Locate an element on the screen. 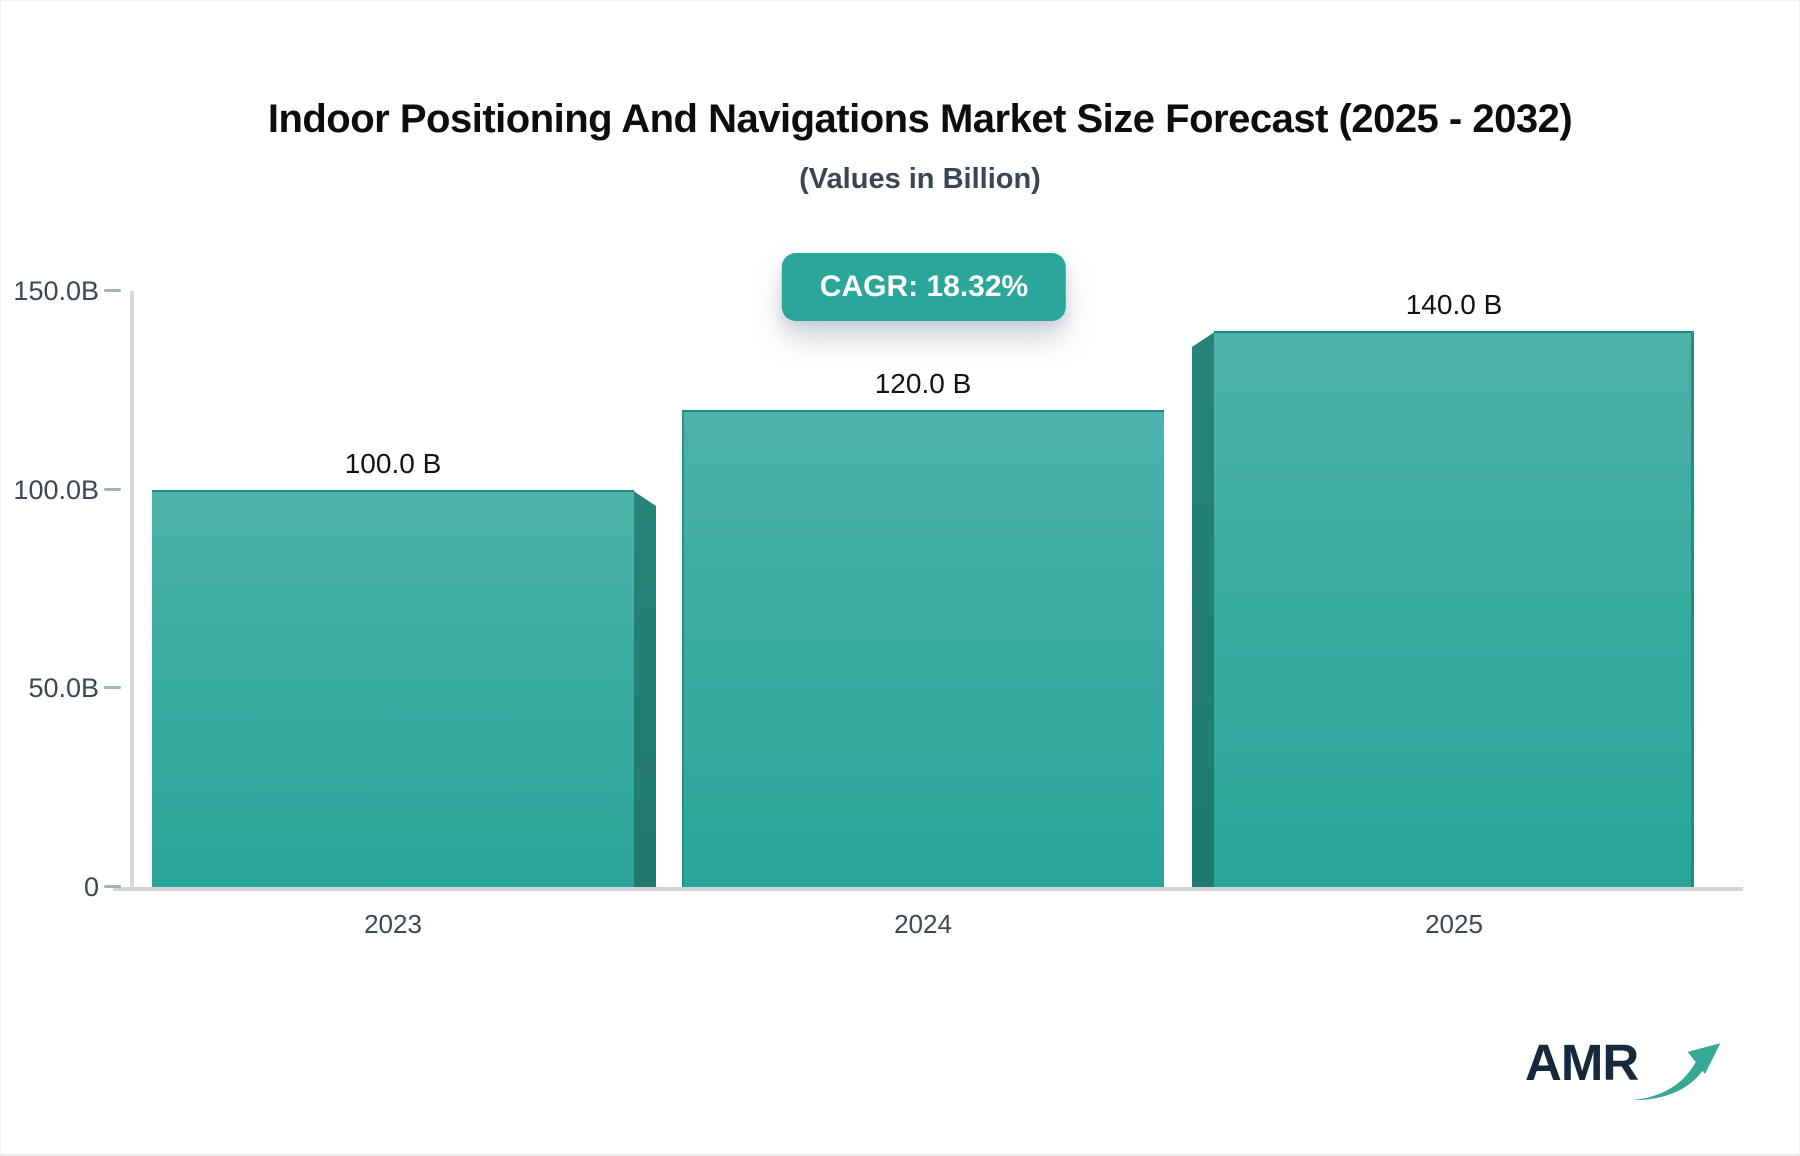  bar-value-label-2024: 120.0 B is located at coordinates (923, 383).